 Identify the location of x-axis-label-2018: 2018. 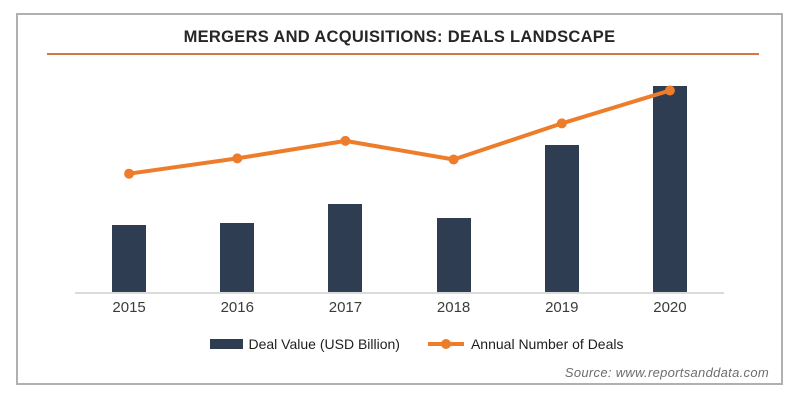
(453, 307).